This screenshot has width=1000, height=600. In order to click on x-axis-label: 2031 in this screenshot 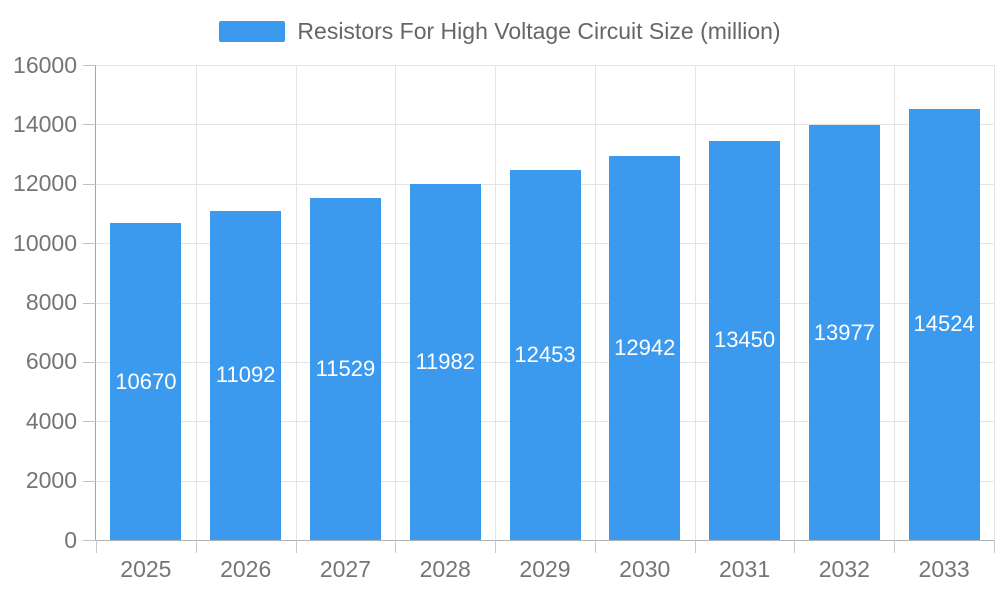, I will do `click(744, 569)`.